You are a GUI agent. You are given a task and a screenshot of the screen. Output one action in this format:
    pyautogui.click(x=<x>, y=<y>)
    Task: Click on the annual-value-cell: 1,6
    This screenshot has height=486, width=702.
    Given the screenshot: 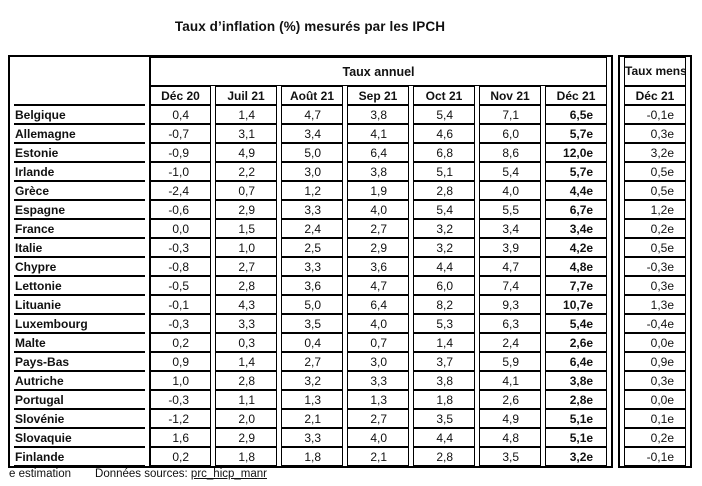 What is the action you would take?
    pyautogui.click(x=180, y=437)
    